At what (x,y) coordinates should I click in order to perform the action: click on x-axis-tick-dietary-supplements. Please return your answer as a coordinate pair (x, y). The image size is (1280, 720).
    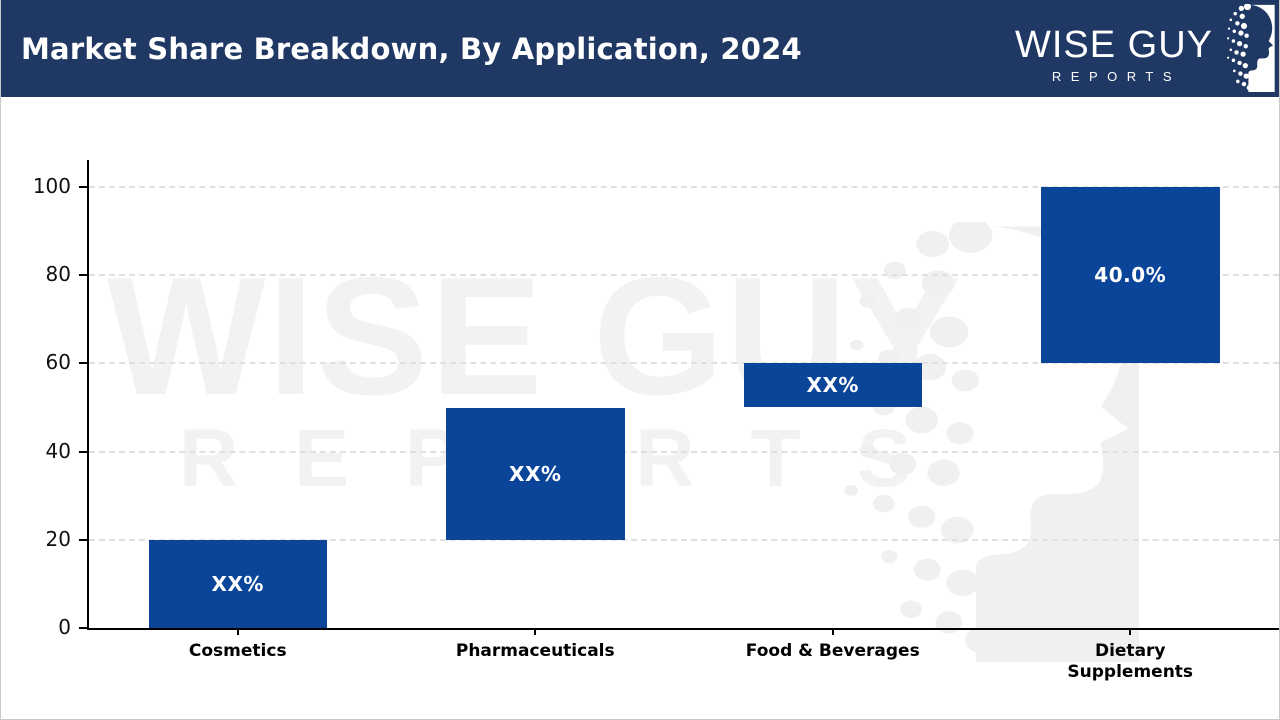
    Looking at the image, I should click on (1130, 631).